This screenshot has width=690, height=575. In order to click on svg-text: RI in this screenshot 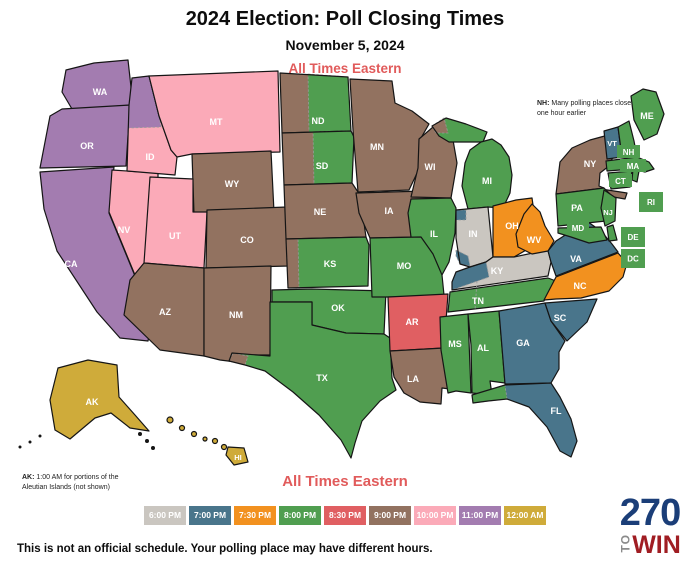, I will do `click(651, 202)`.